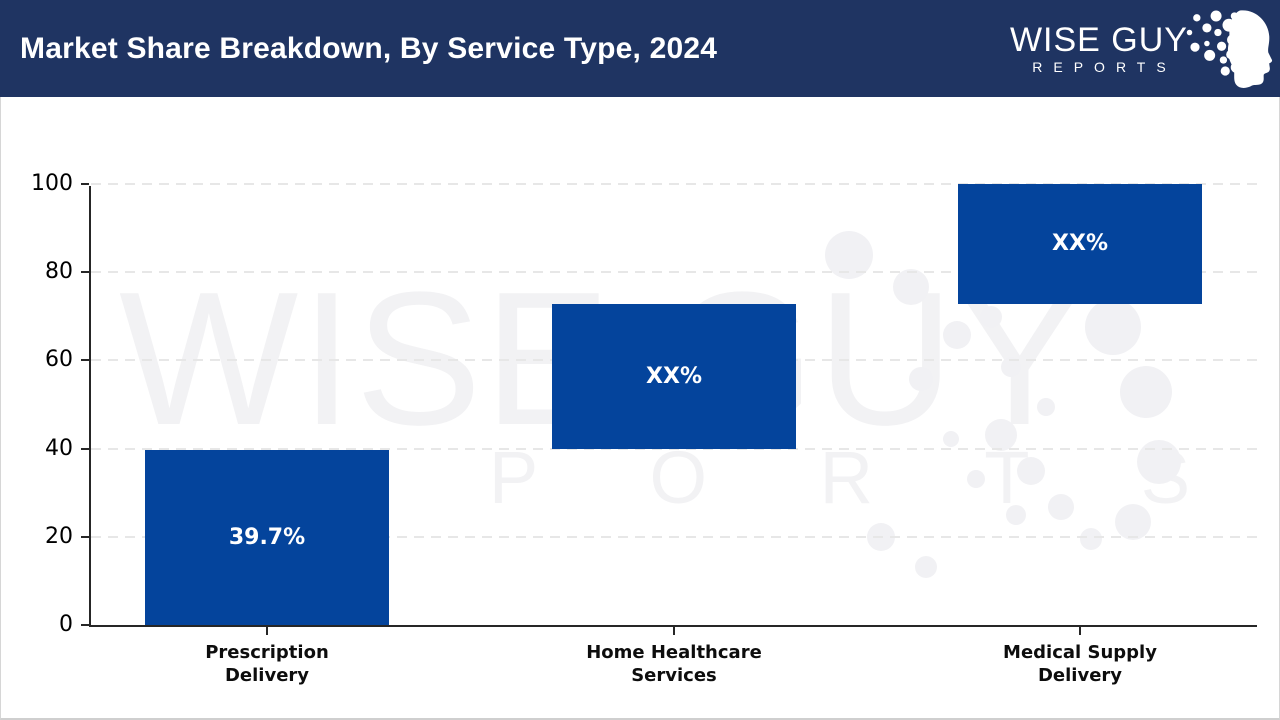 Image resolution: width=1280 pixels, height=720 pixels. I want to click on brand-logo-text: WISE GUY REPORTS, so click(1099, 49).